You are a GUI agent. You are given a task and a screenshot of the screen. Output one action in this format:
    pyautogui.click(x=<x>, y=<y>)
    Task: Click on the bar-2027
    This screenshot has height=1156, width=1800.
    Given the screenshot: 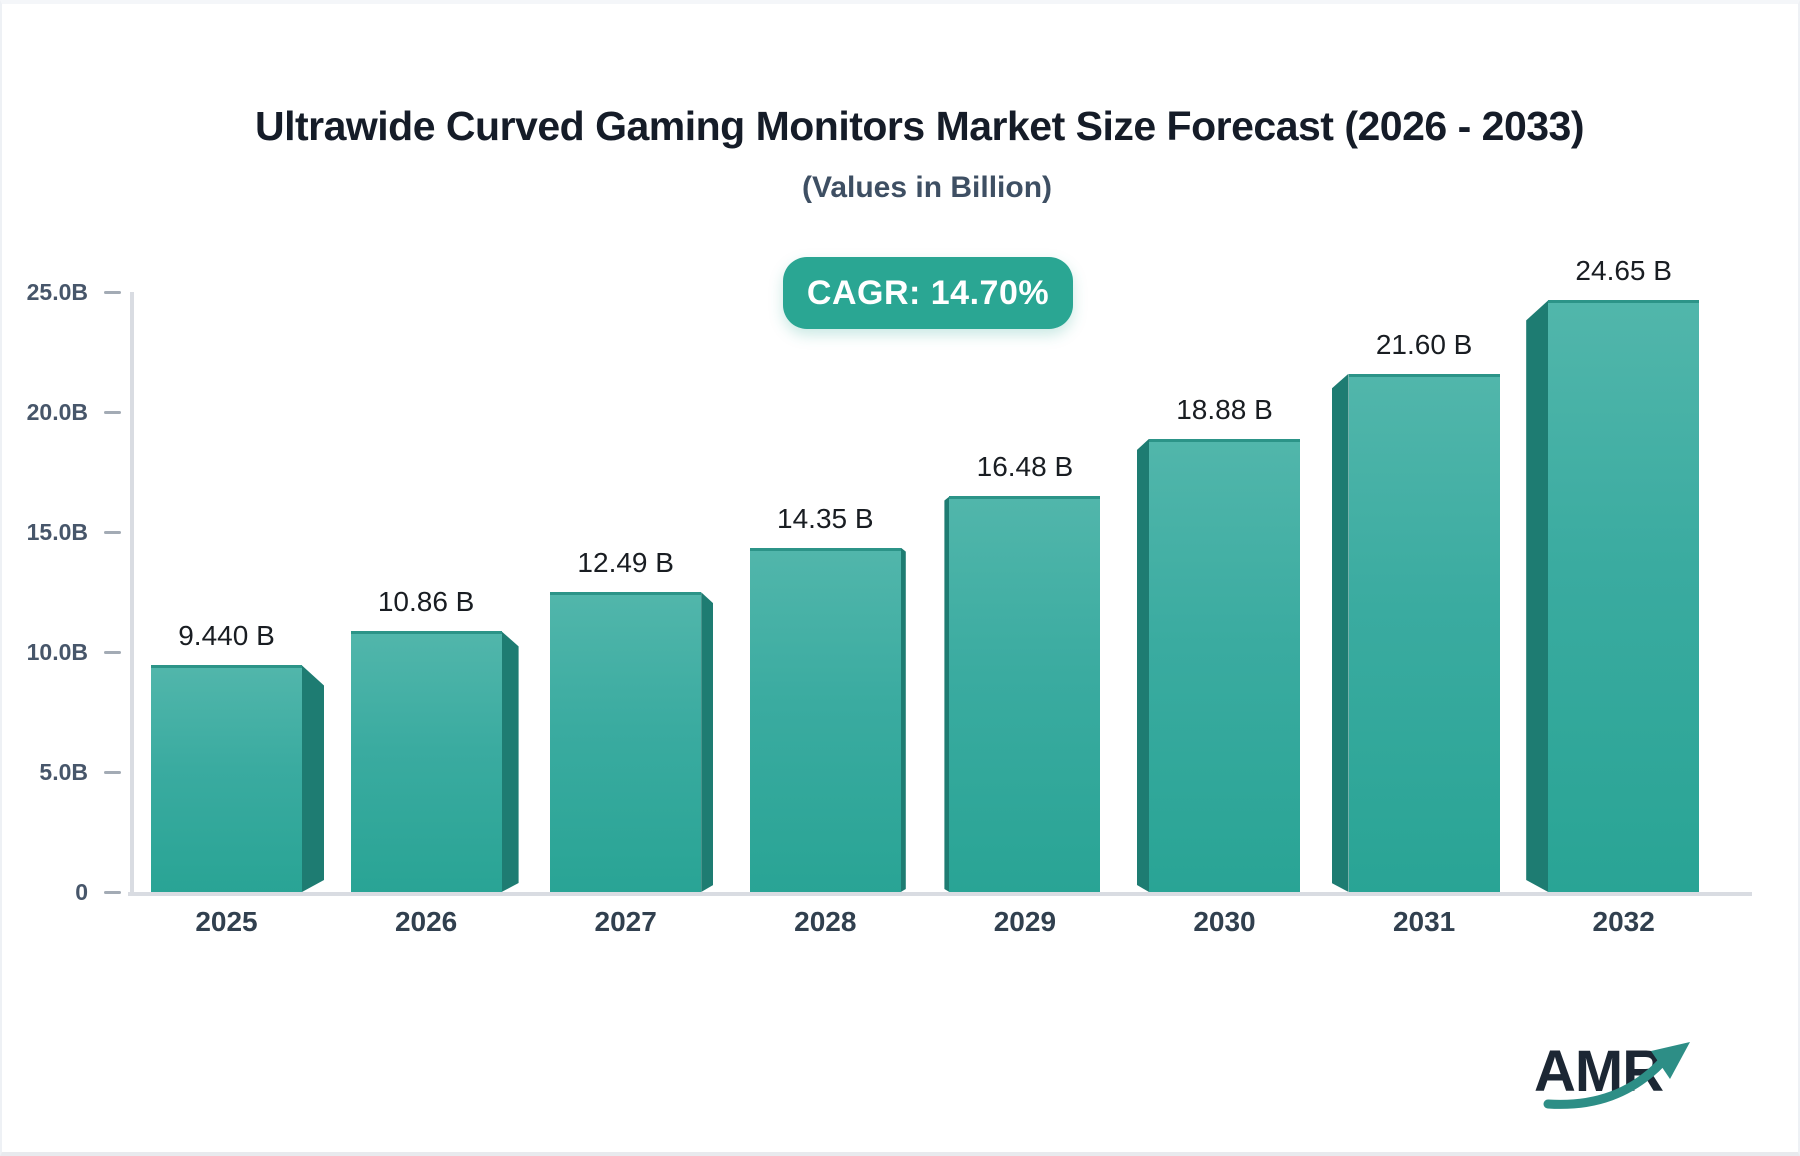 What is the action you would take?
    pyautogui.click(x=626, y=742)
    